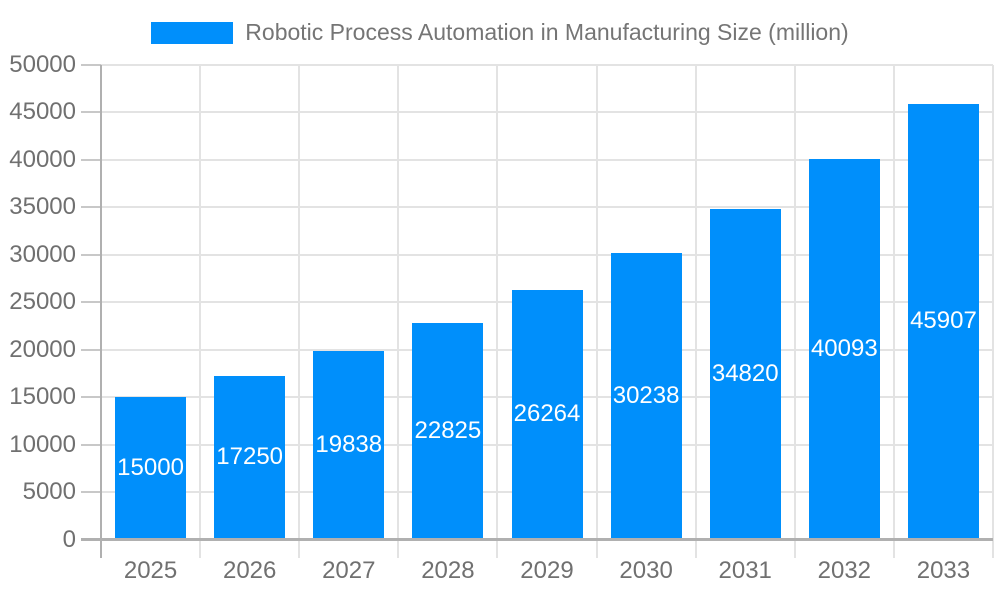 The height and width of the screenshot is (600, 1000). What do you see at coordinates (42, 302) in the screenshot?
I see `y-axis-label: 25000` at bounding box center [42, 302].